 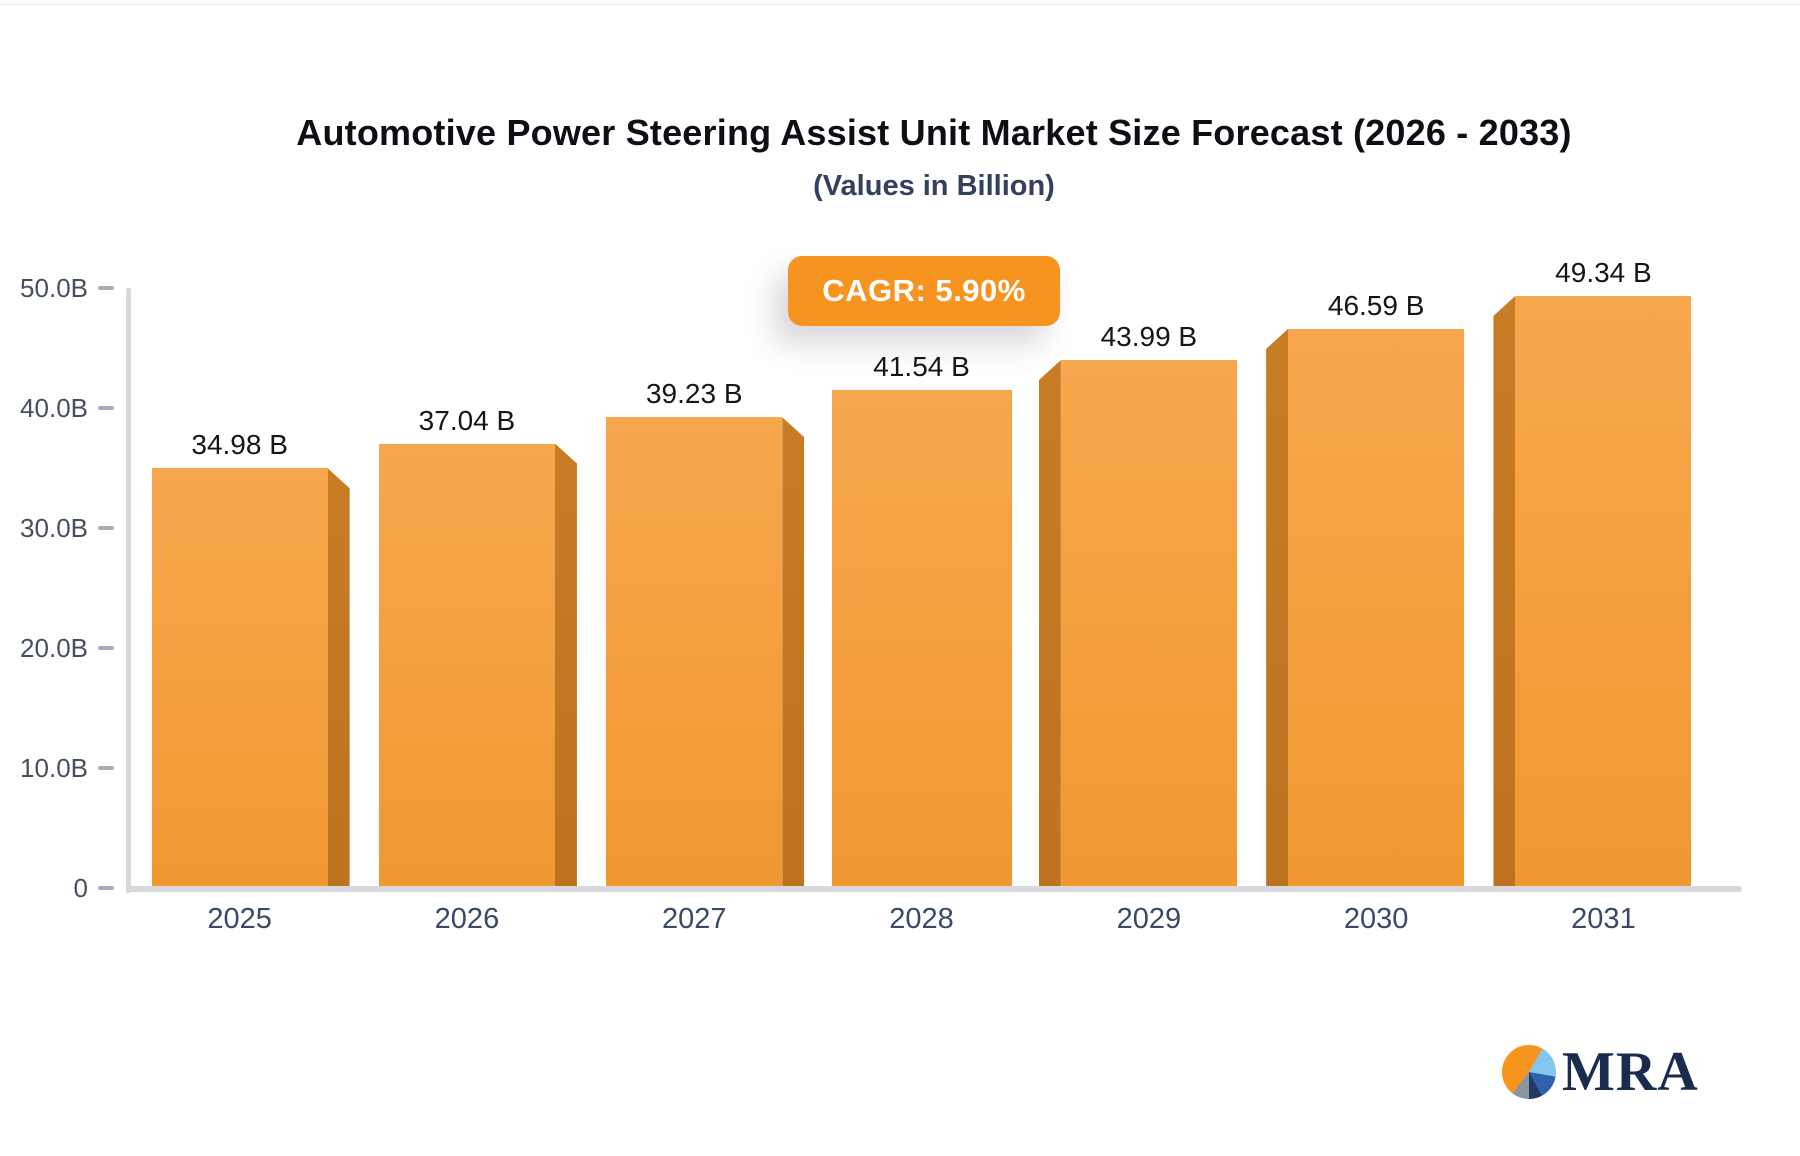 I want to click on bar-value-label: 46.59 B, so click(x=1376, y=305).